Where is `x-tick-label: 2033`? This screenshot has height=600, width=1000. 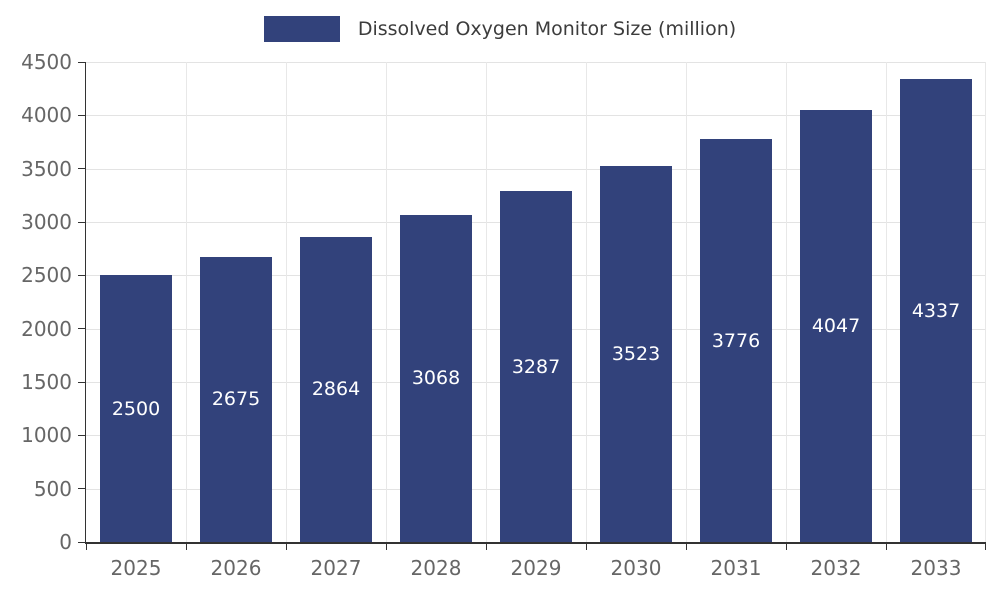
x-tick-label: 2033 is located at coordinates (936, 568).